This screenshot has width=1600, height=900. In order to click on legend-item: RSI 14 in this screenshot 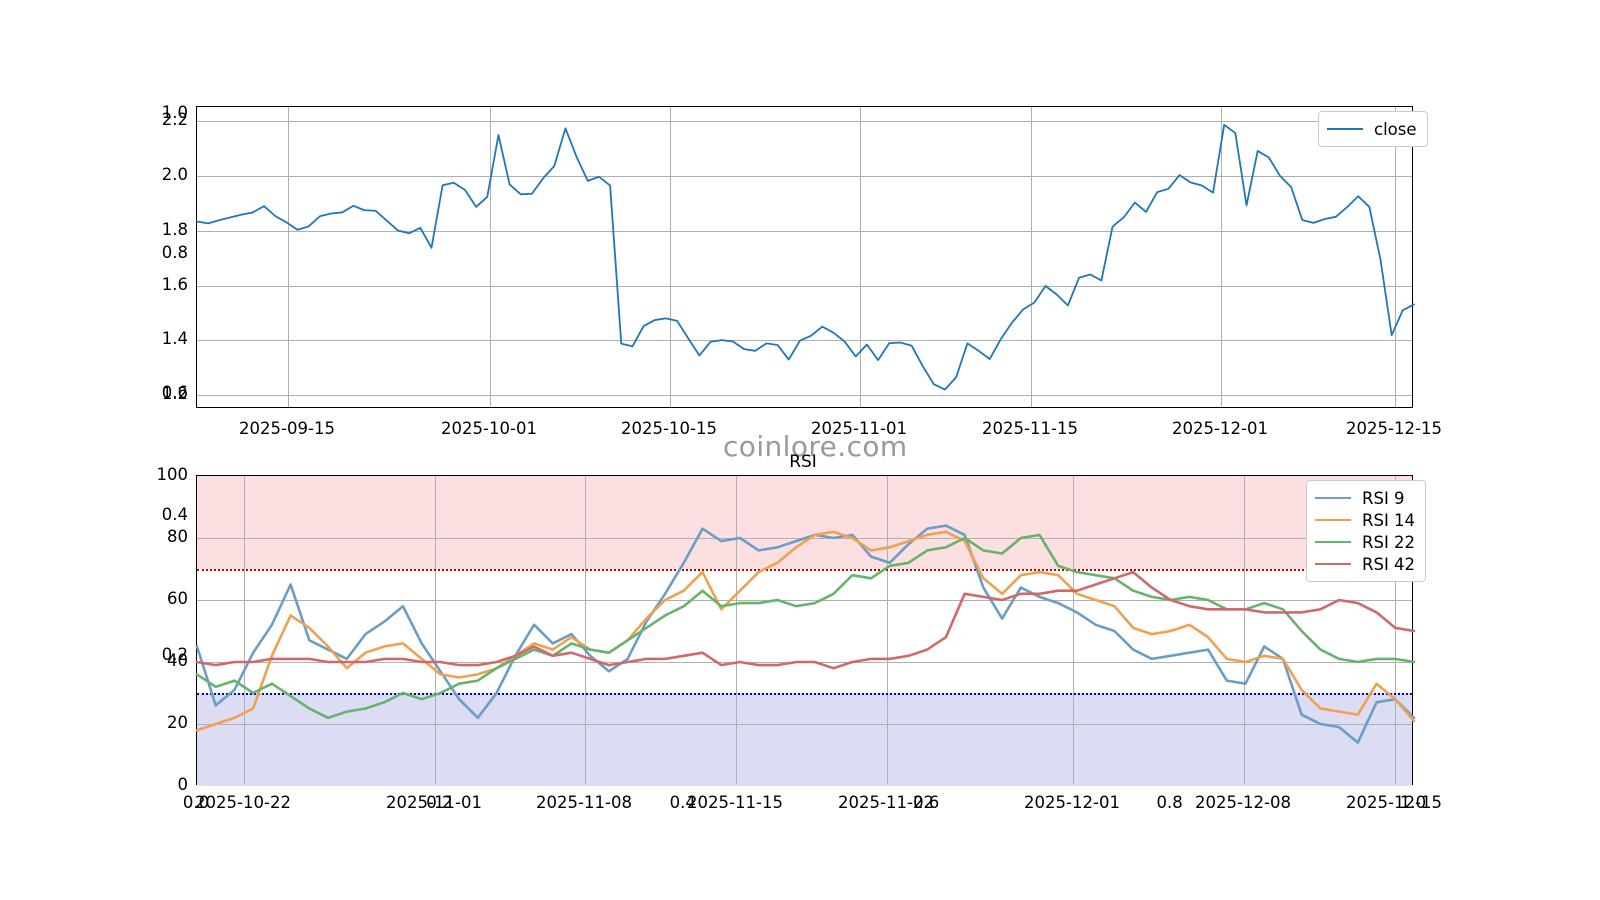, I will do `click(1365, 520)`.